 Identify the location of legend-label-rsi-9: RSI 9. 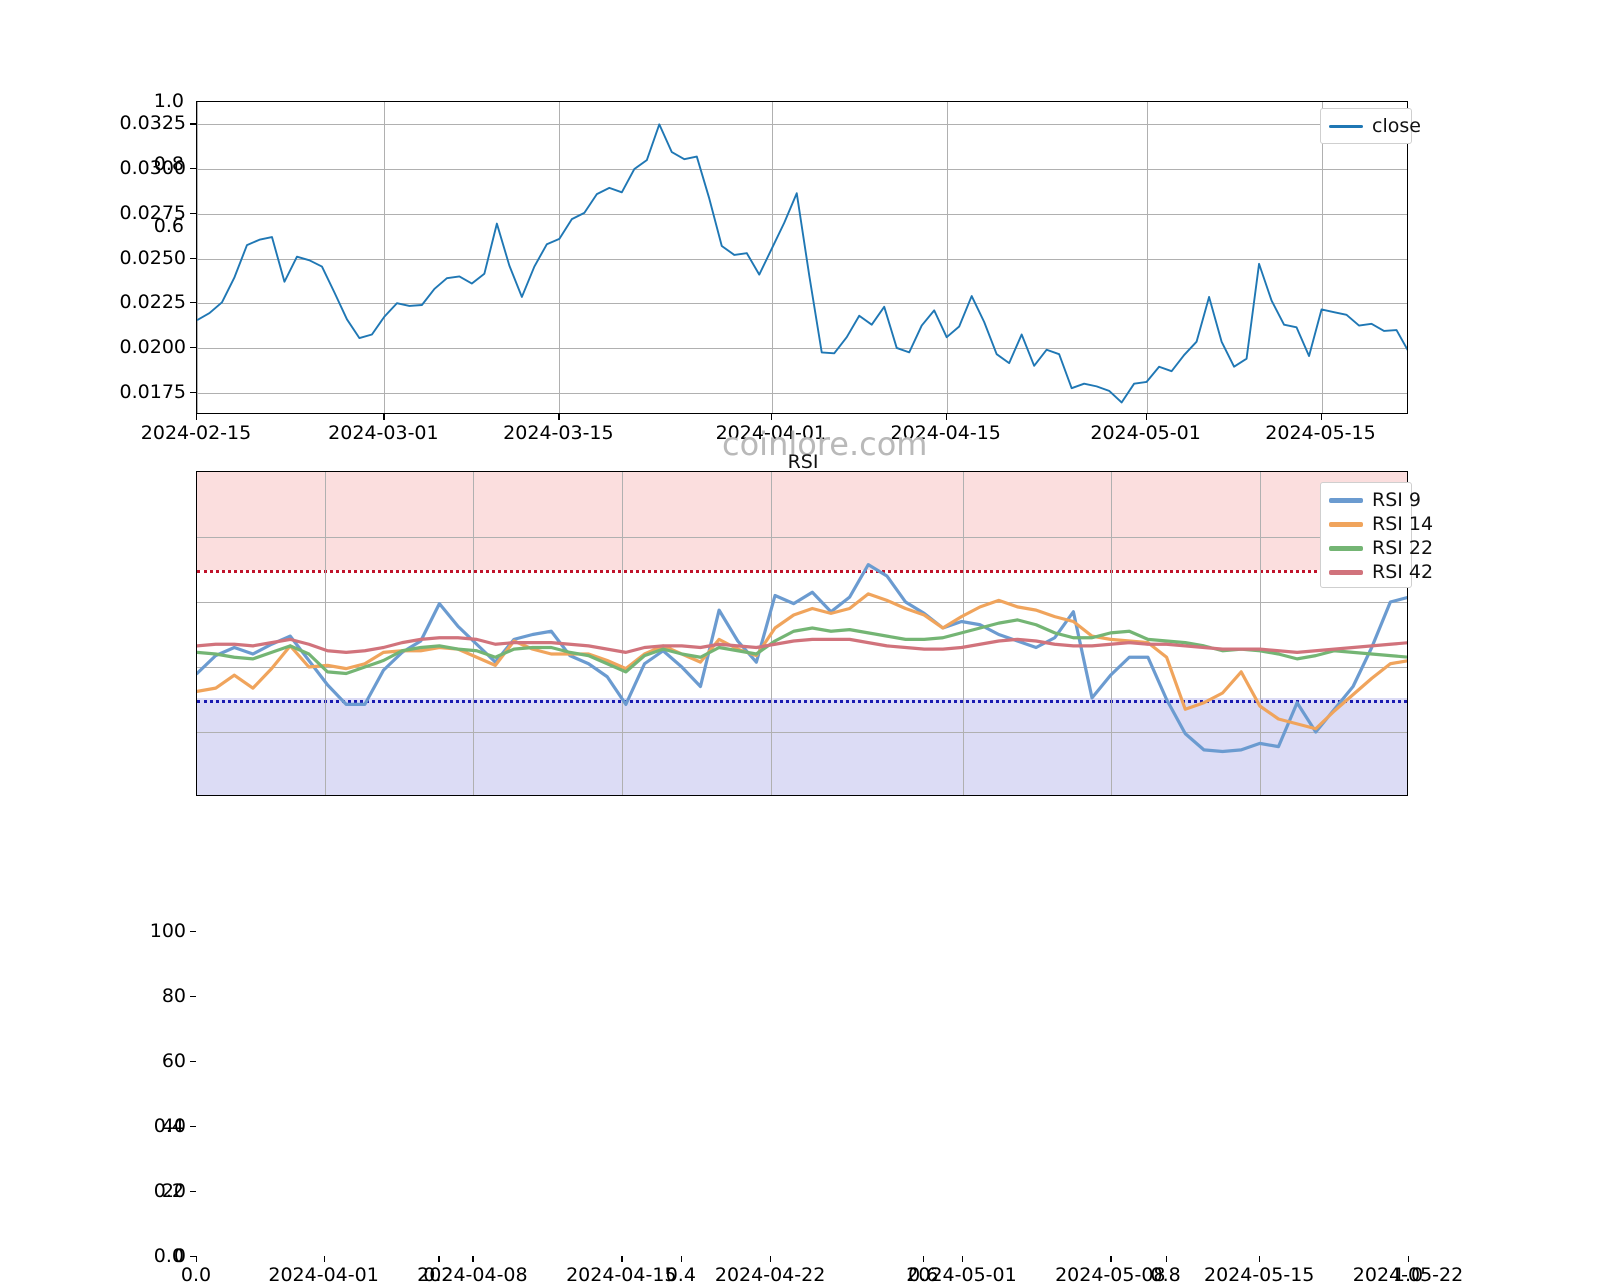
(1396, 500).